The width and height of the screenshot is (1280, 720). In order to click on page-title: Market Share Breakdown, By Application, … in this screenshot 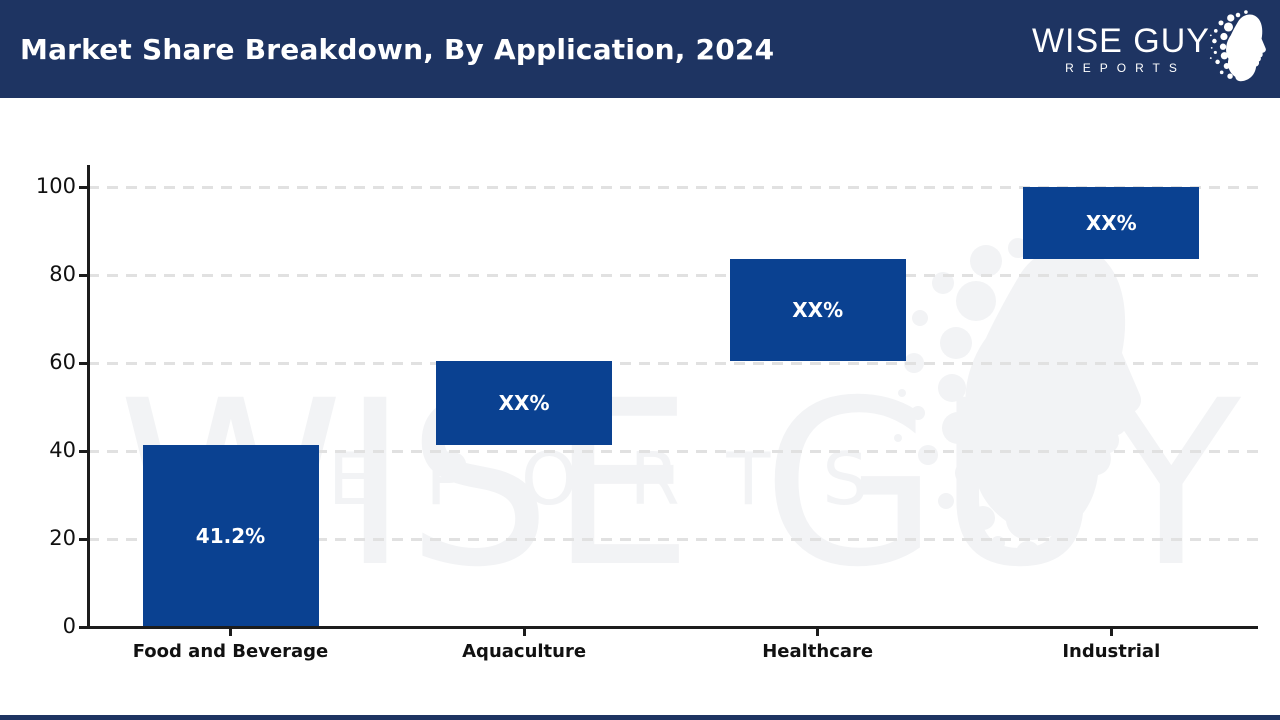, I will do `click(397, 49)`.